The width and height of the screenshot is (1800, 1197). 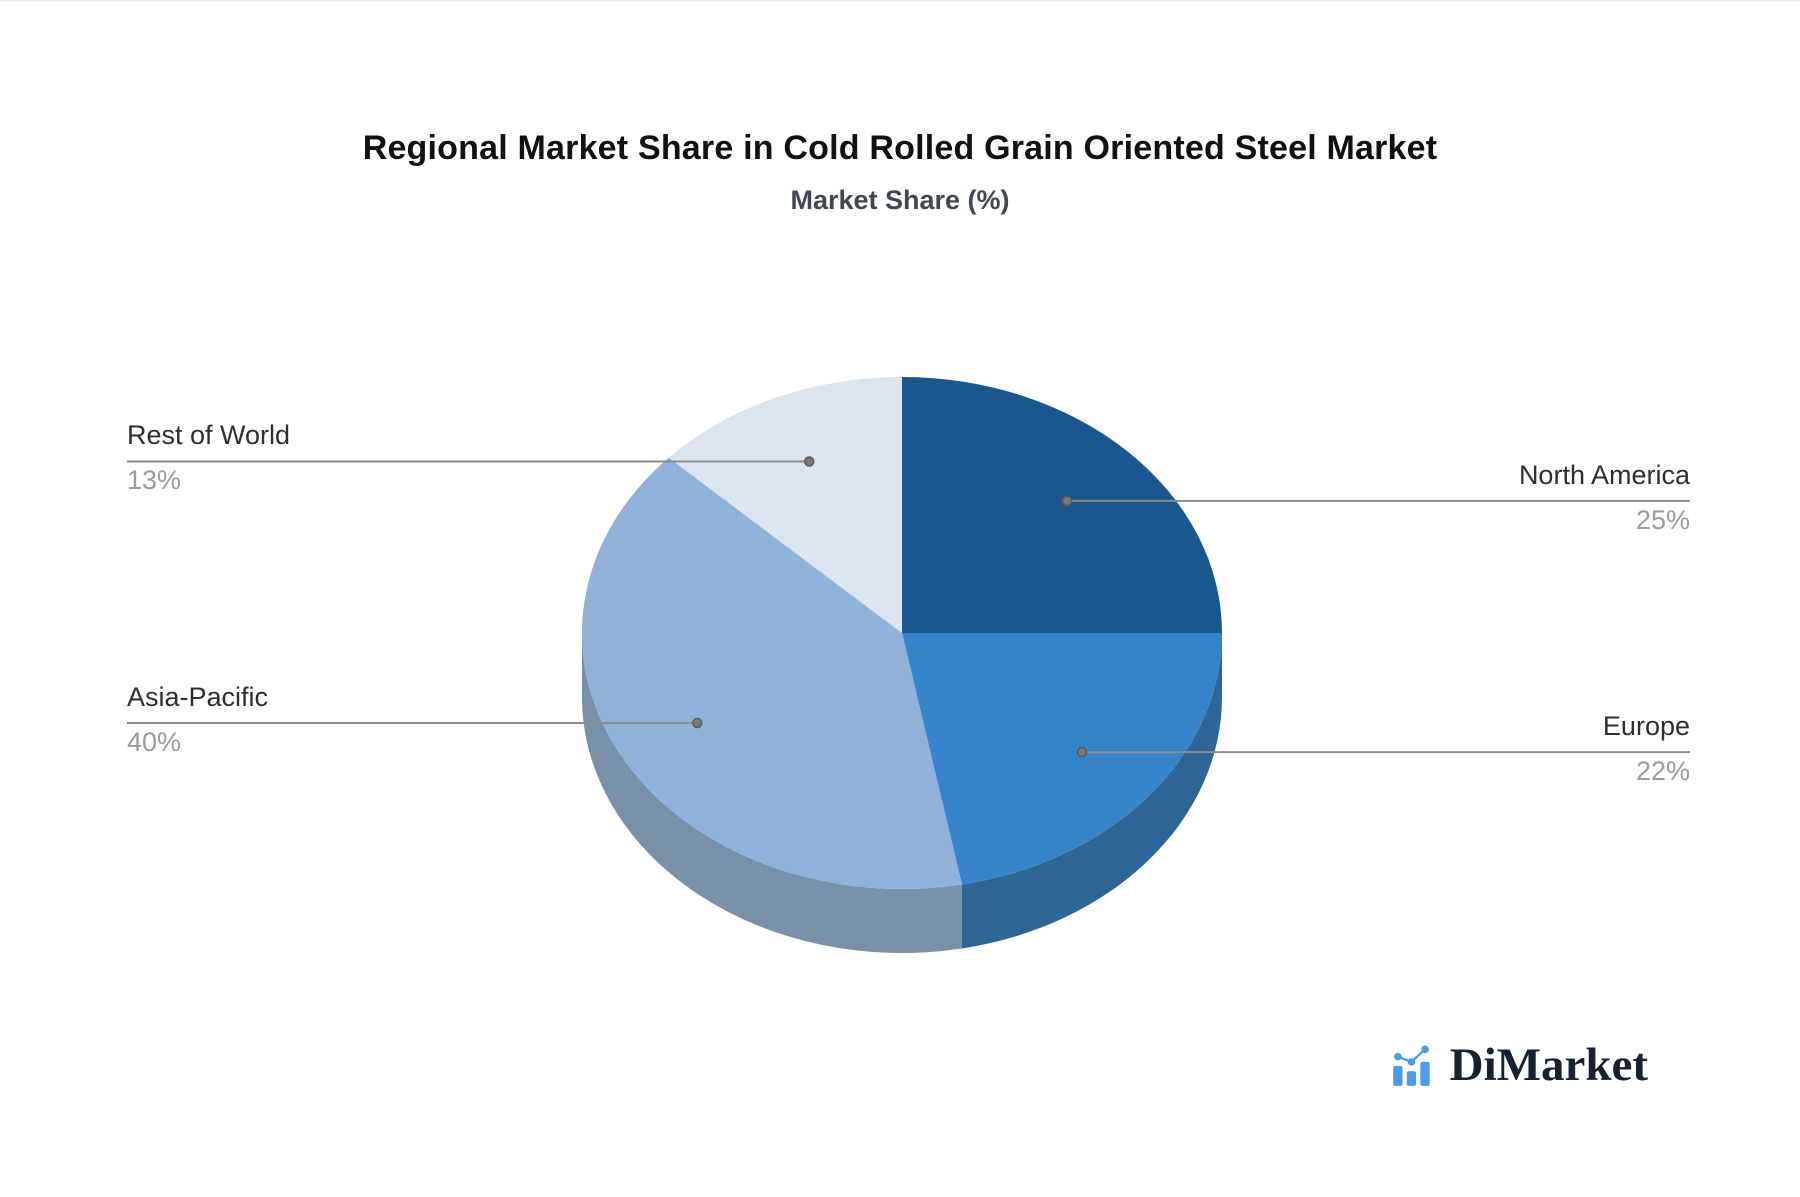 I want to click on pie-slice-north-america, so click(x=1062, y=505).